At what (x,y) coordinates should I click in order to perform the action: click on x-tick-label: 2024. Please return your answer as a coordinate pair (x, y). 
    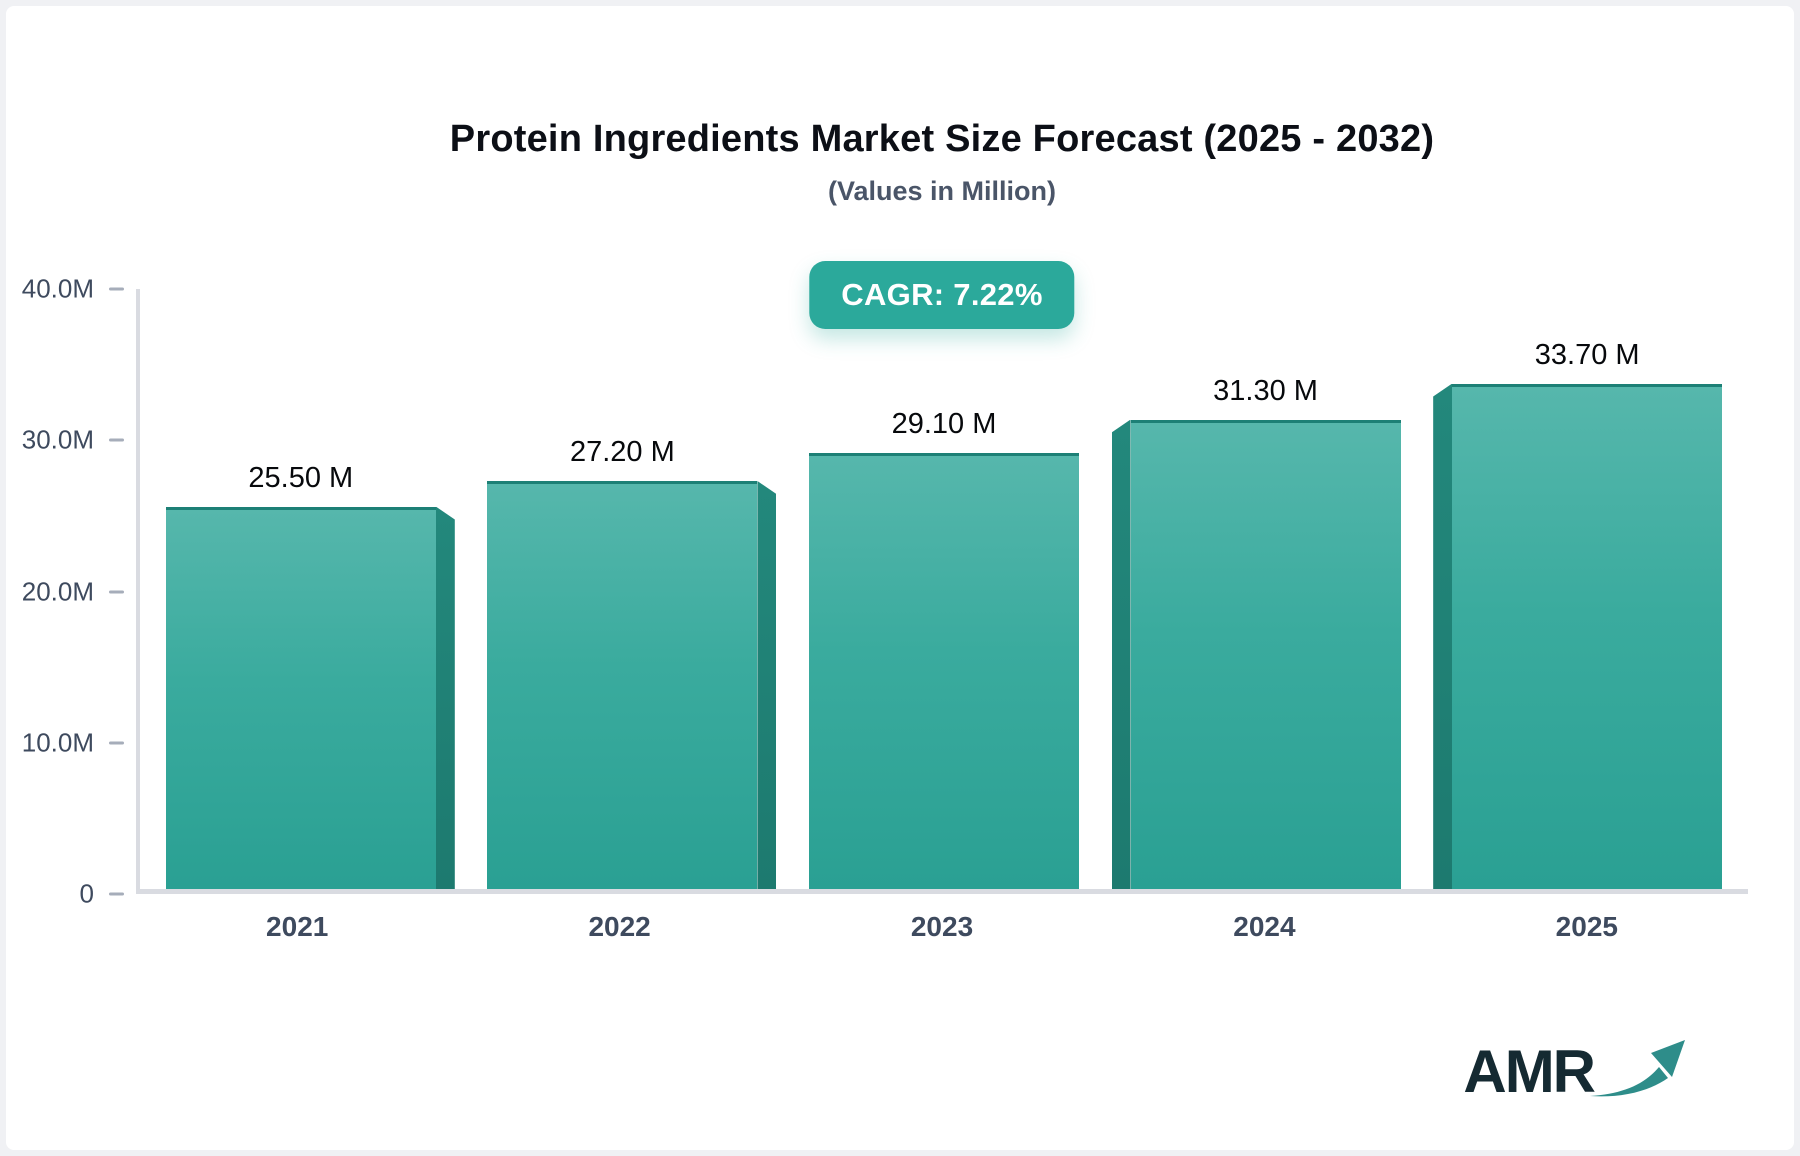
    Looking at the image, I should click on (1264, 926).